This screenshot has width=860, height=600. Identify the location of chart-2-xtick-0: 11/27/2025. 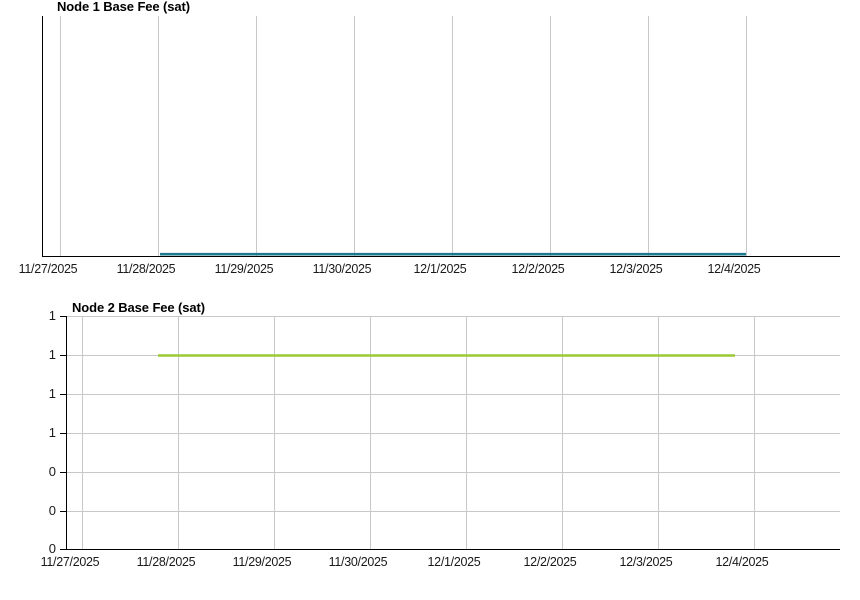
(70, 562).